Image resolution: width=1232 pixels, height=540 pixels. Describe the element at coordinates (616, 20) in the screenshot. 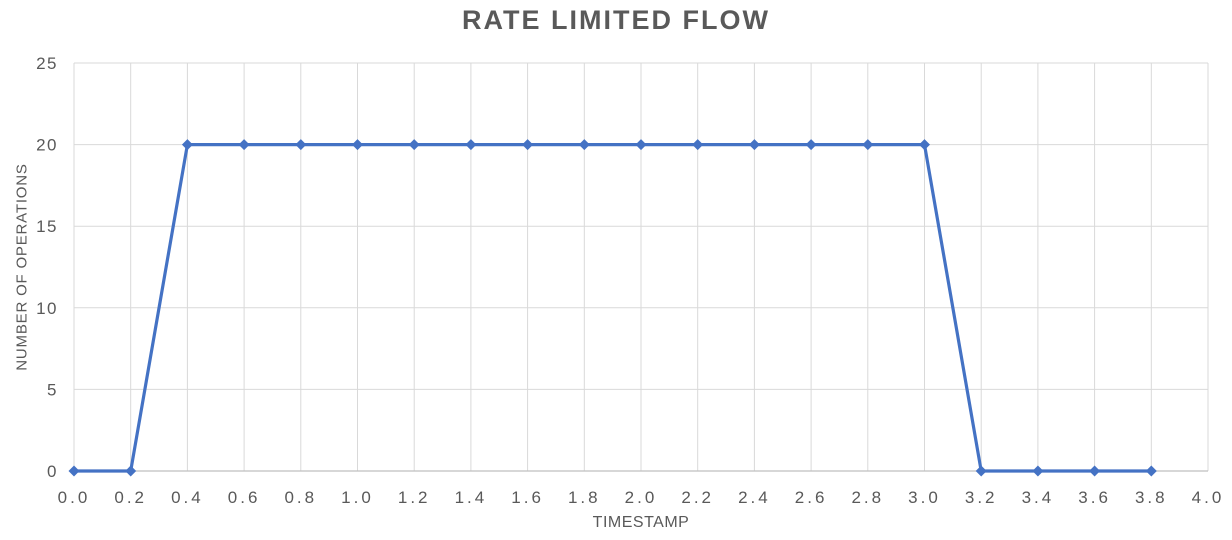

I see `chart-title: RATE LIMITED FLOW` at that location.